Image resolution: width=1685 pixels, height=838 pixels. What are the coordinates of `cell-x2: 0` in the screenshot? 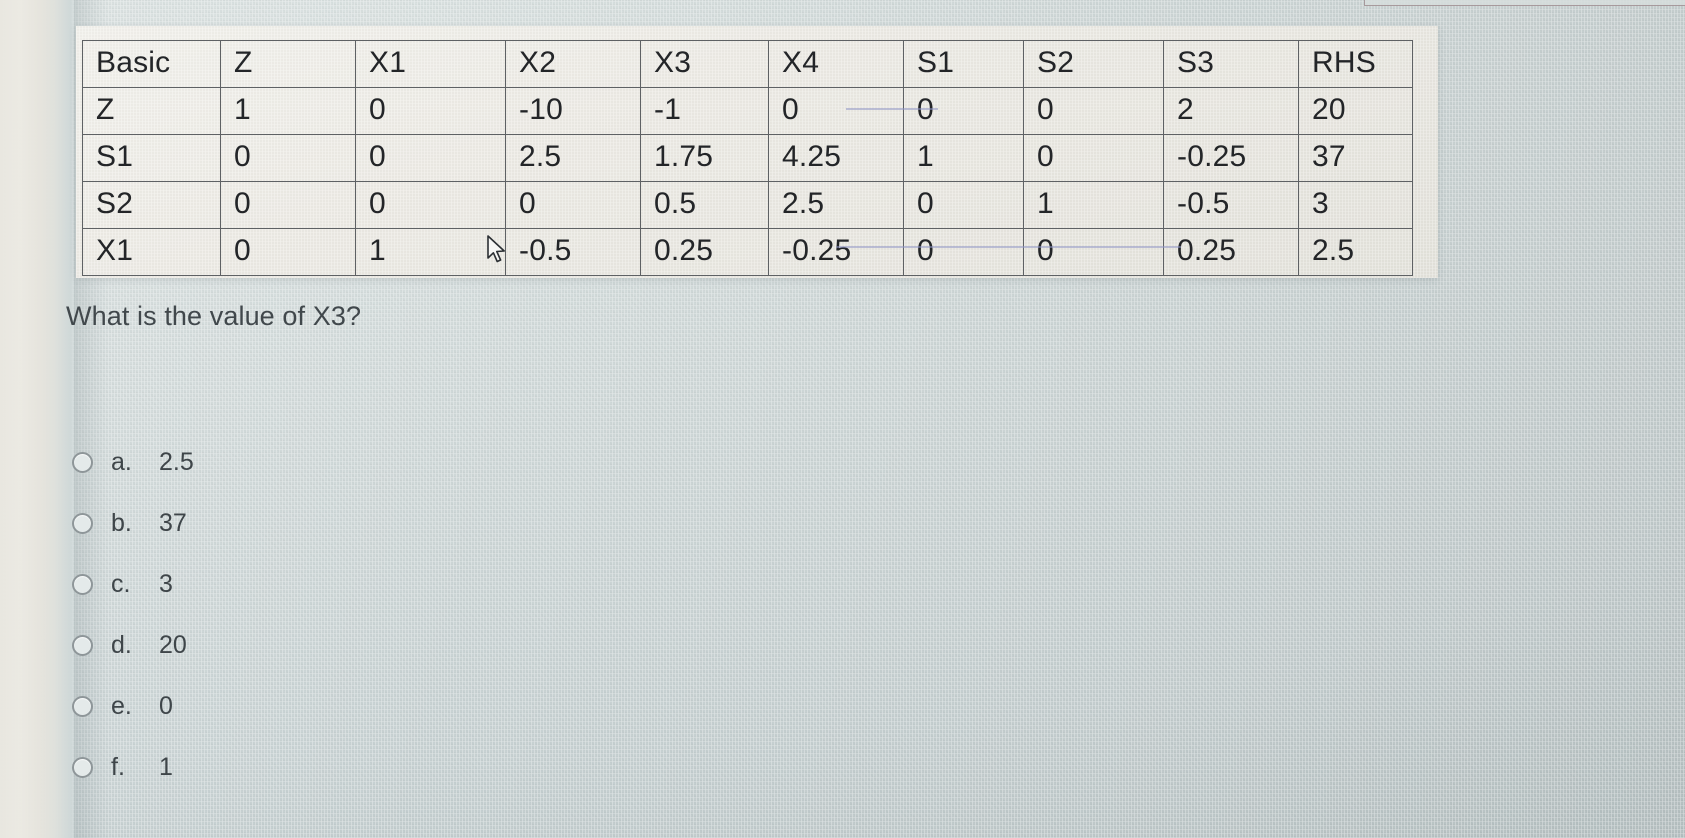 It's located at (573, 205).